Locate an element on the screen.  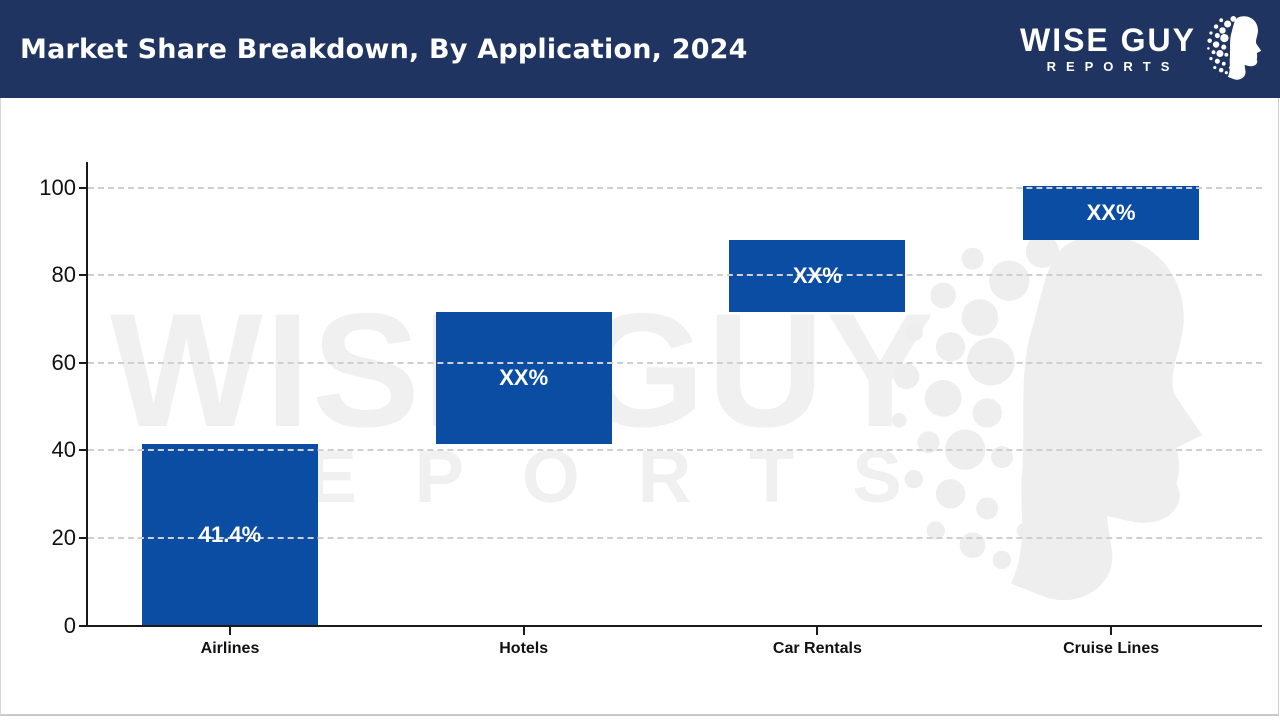
y-axis-line is located at coordinates (87, 394).